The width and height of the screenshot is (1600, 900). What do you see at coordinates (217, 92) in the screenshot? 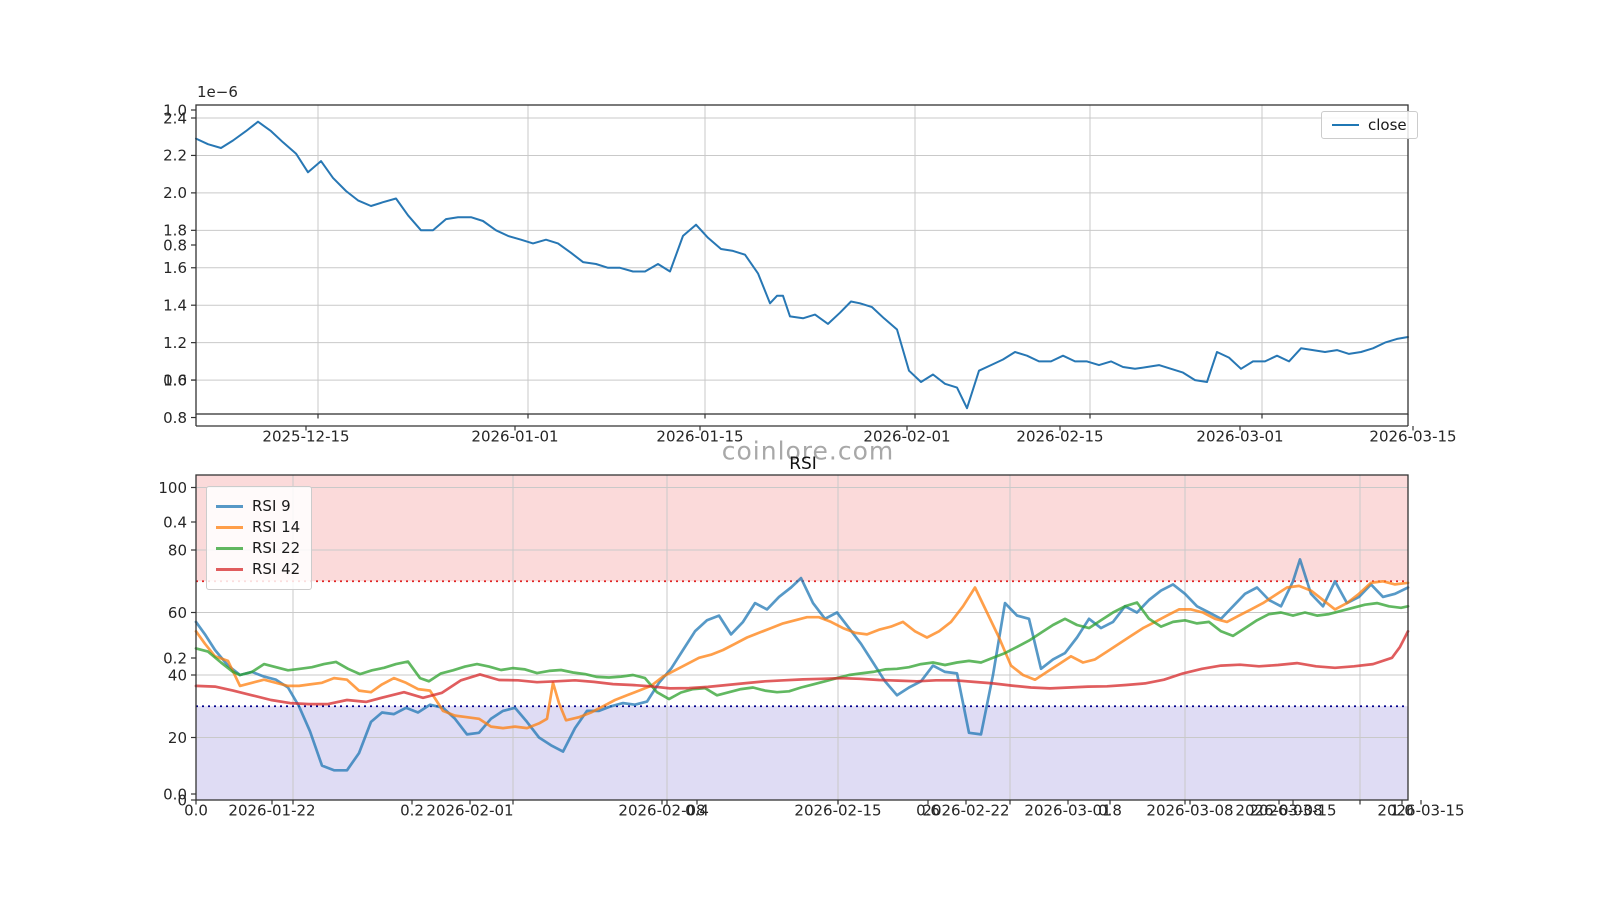
I see `price-offset-label: 1e−6` at bounding box center [217, 92].